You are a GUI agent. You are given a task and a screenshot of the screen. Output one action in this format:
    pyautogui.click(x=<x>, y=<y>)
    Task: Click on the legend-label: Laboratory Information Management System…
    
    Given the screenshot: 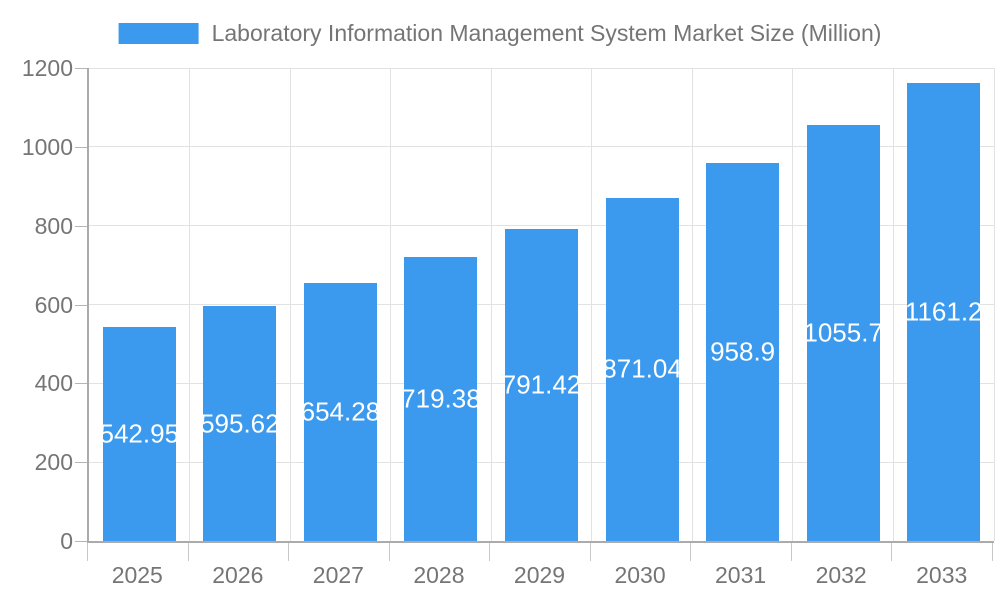 What is the action you would take?
    pyautogui.click(x=546, y=33)
    